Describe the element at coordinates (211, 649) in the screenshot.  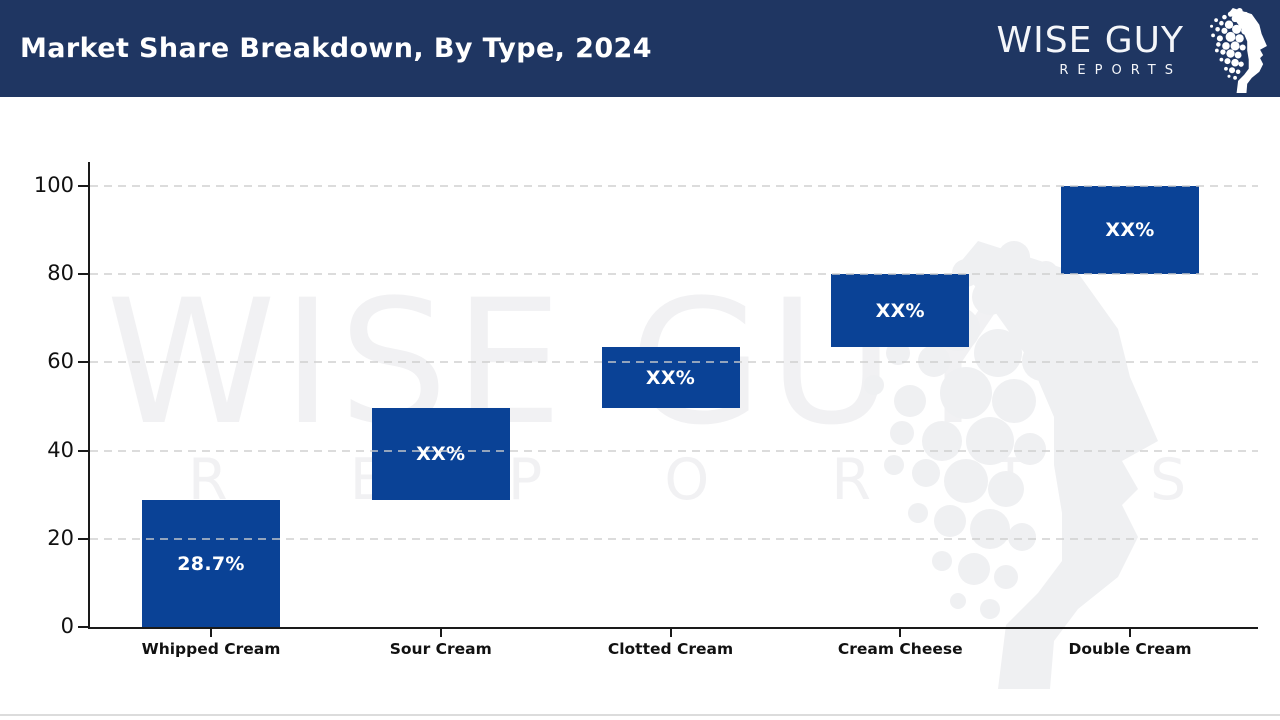
I see `x-axis-category-label: Whipped Cream` at that location.